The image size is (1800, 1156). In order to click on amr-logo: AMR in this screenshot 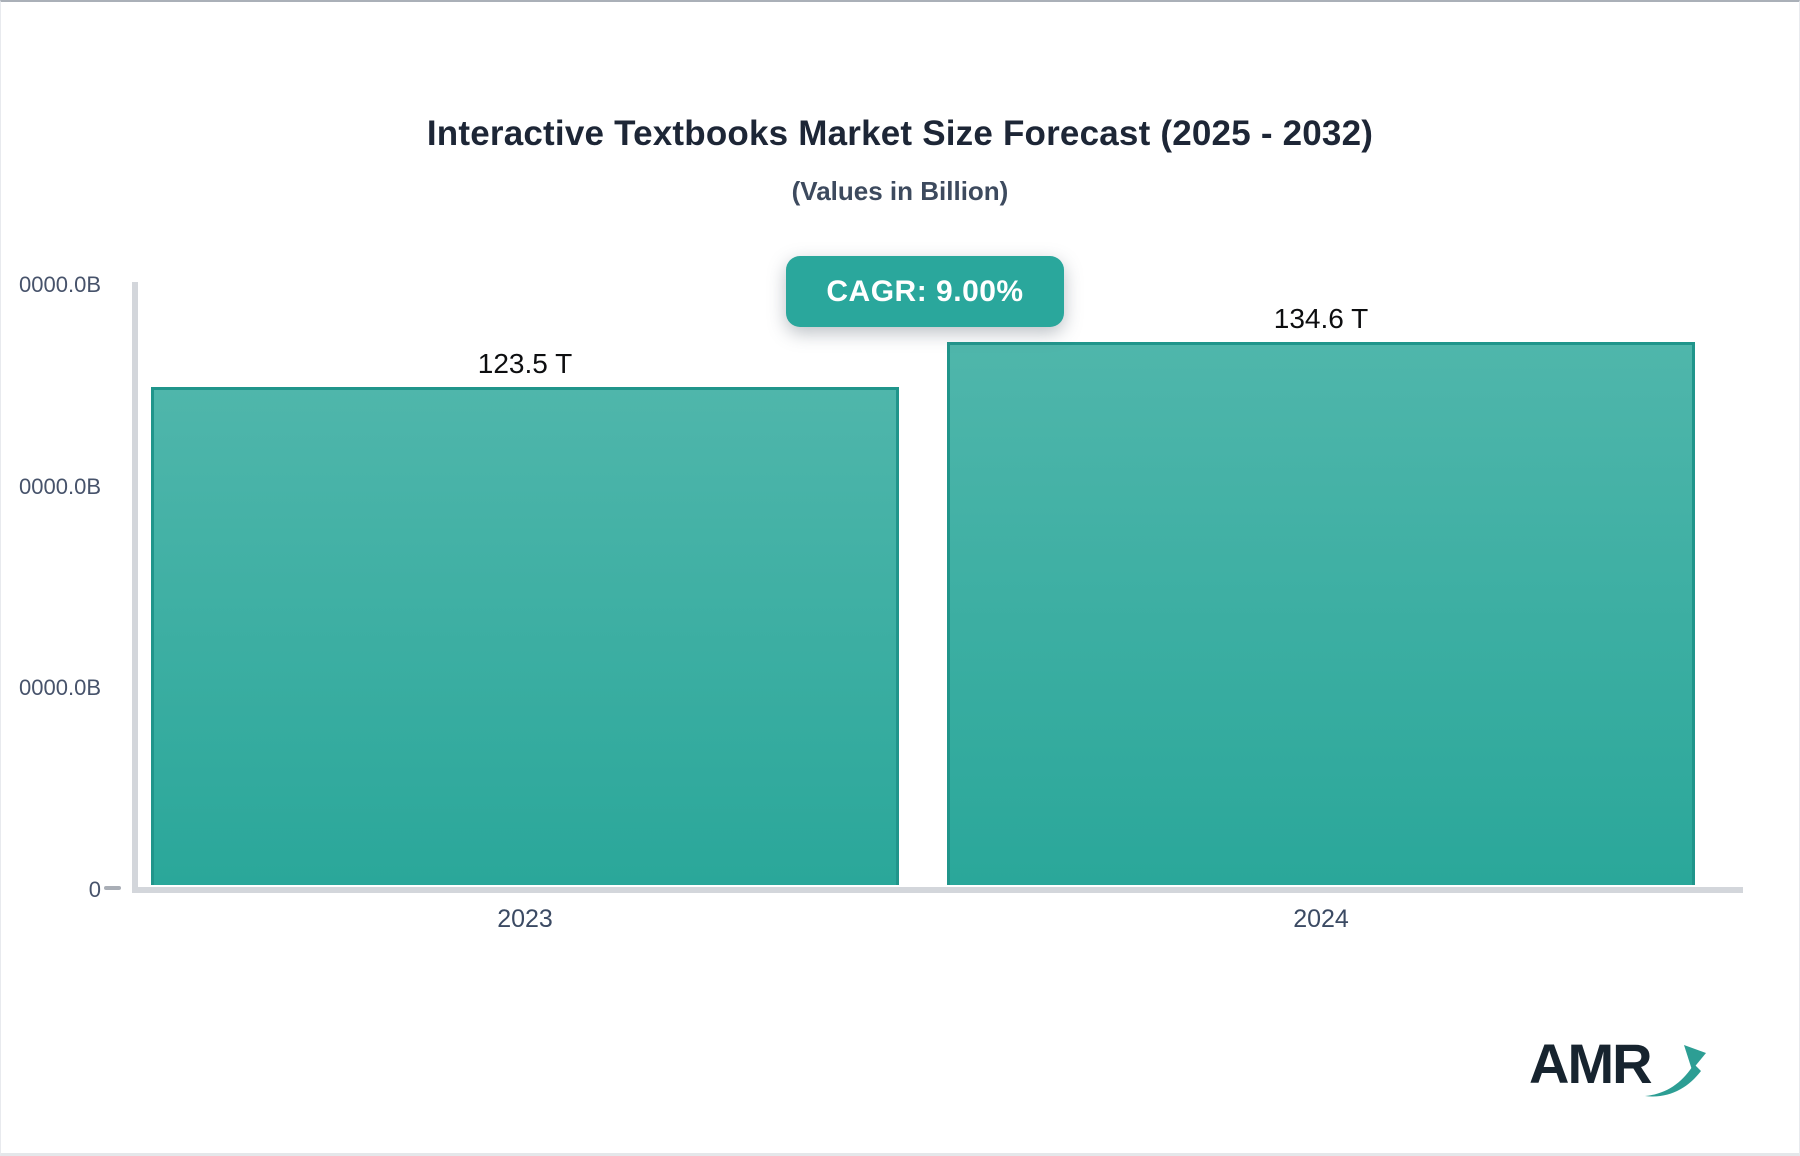, I will do `click(1618, 1069)`.